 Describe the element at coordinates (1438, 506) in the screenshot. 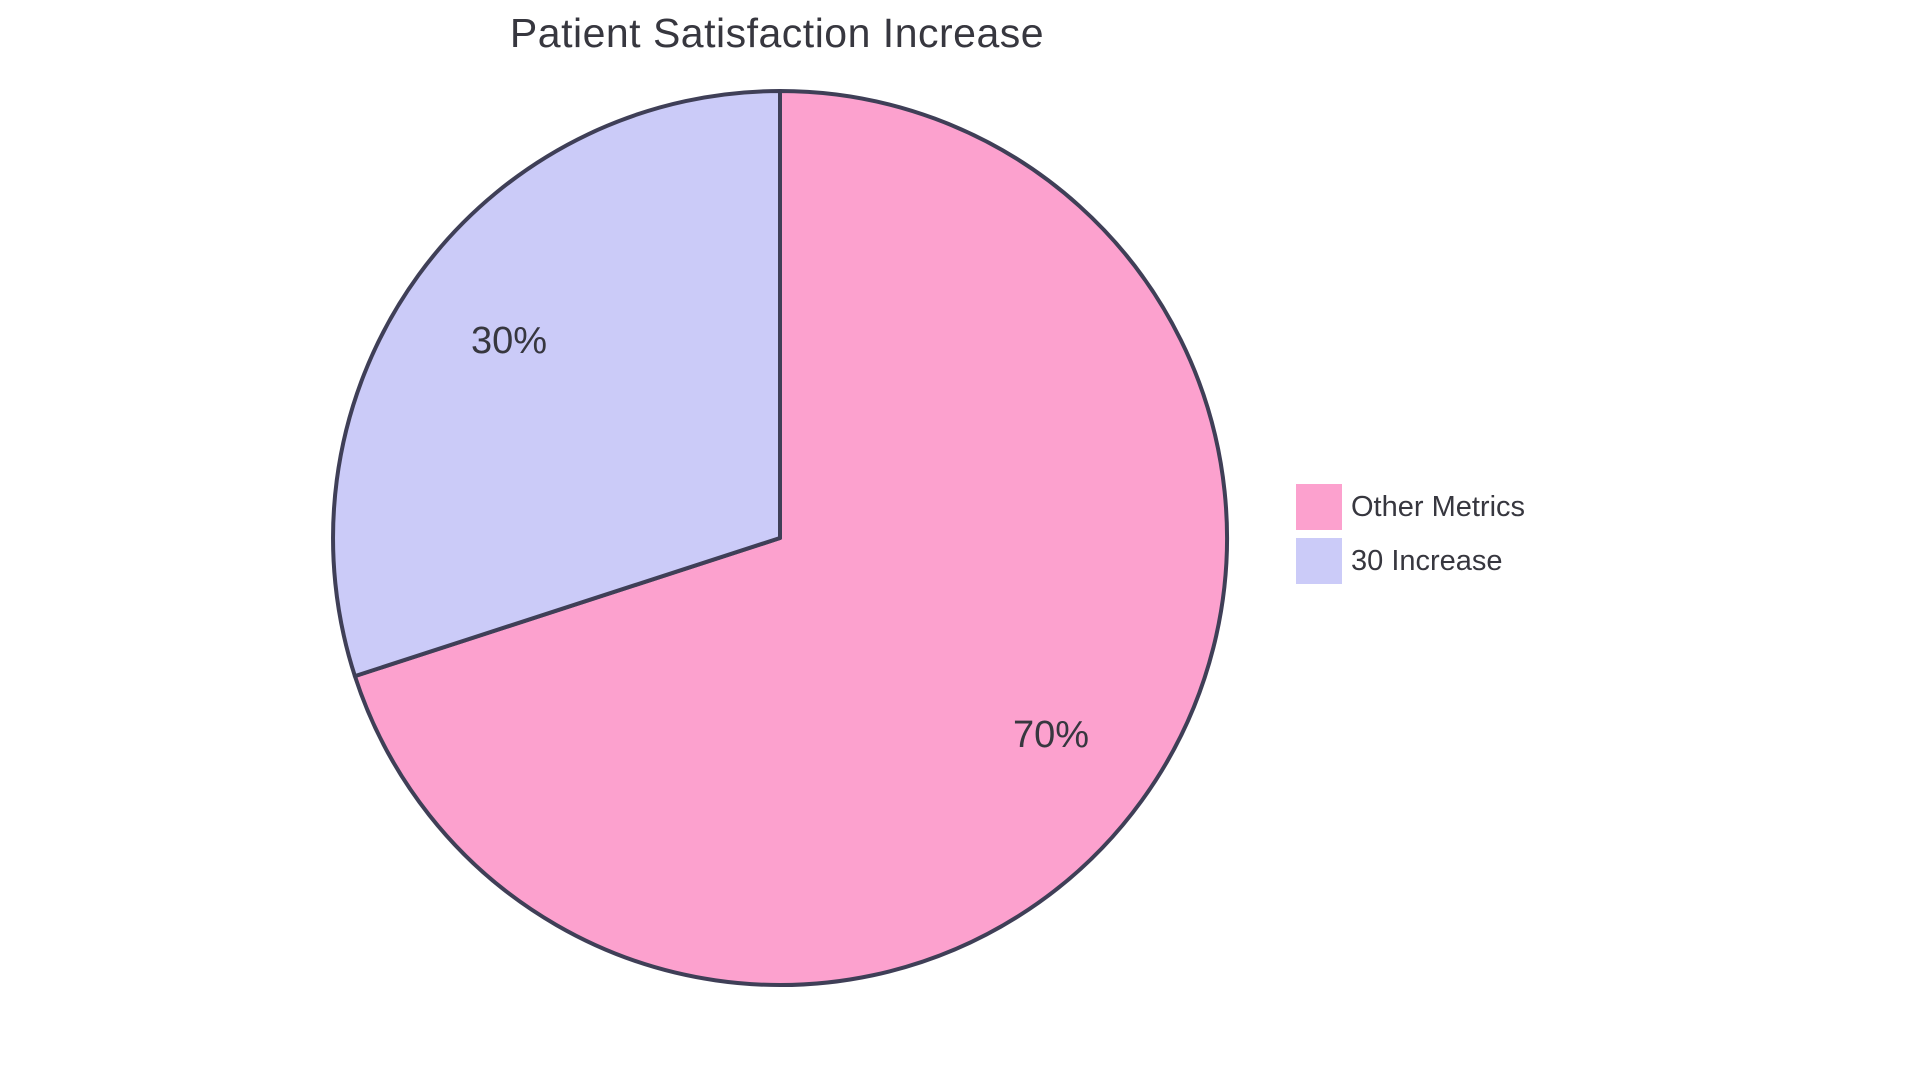

I see `legend-label-other-metrics: Other Metrics` at that location.